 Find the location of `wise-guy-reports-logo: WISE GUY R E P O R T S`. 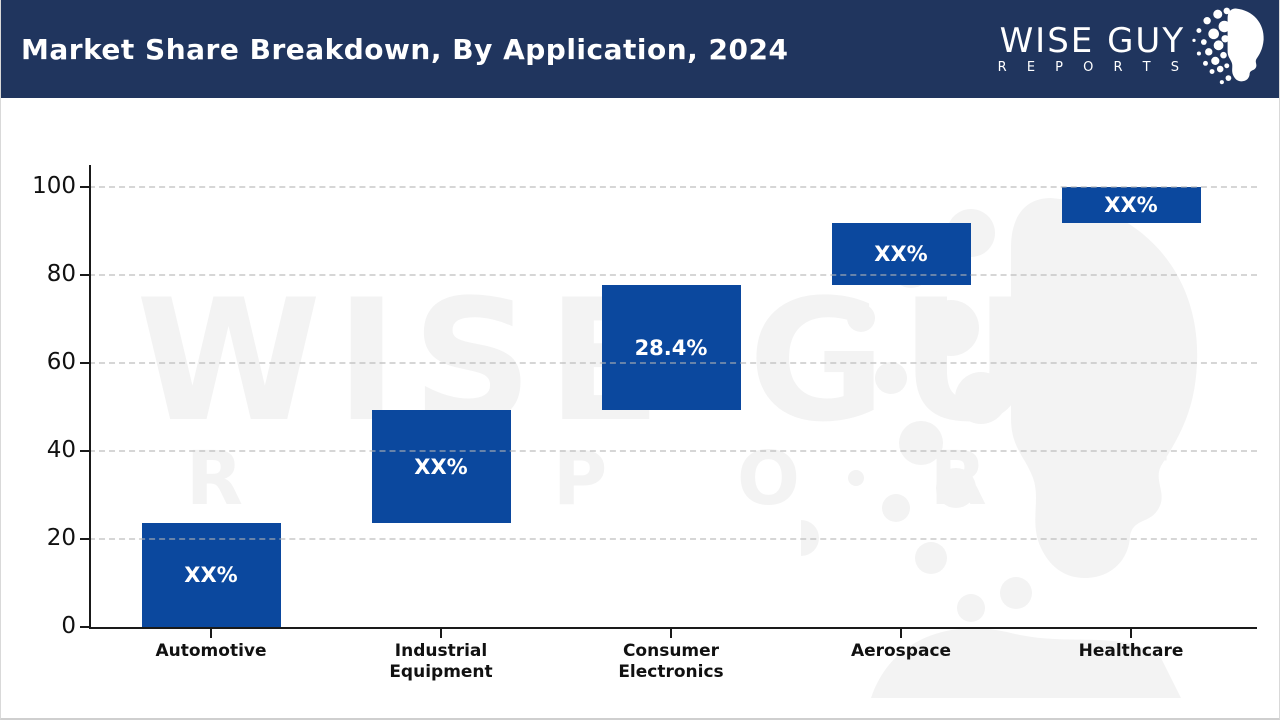

wise-guy-reports-logo: WISE GUY R E P O R T S is located at coordinates (1132, 48).